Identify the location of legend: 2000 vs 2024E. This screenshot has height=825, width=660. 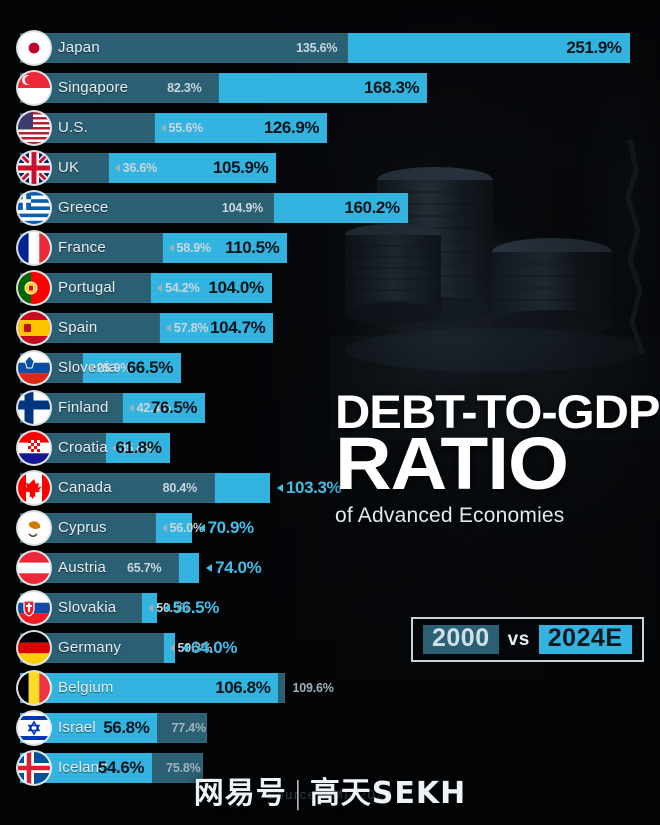
(527, 639).